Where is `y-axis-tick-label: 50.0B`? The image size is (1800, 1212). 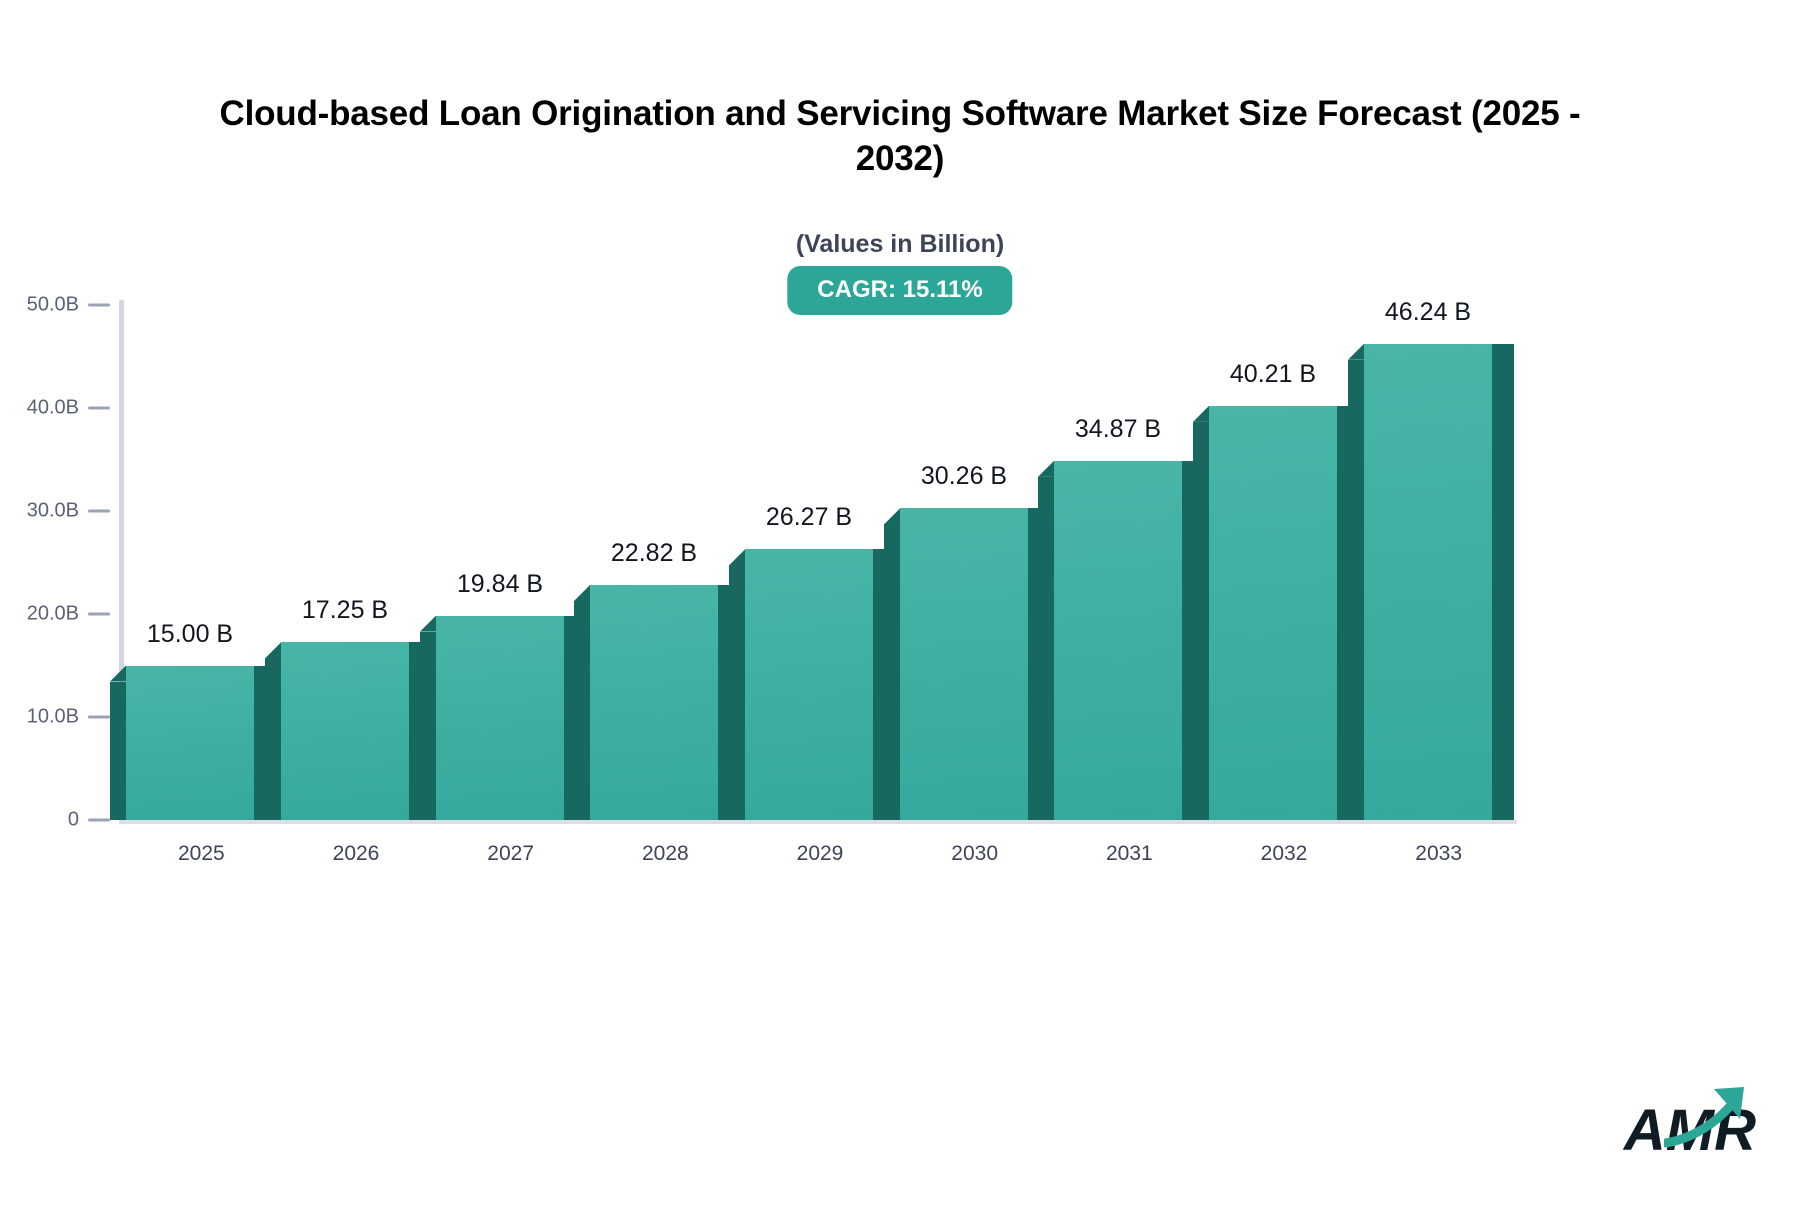
y-axis-tick-label: 50.0B is located at coordinates (52, 304).